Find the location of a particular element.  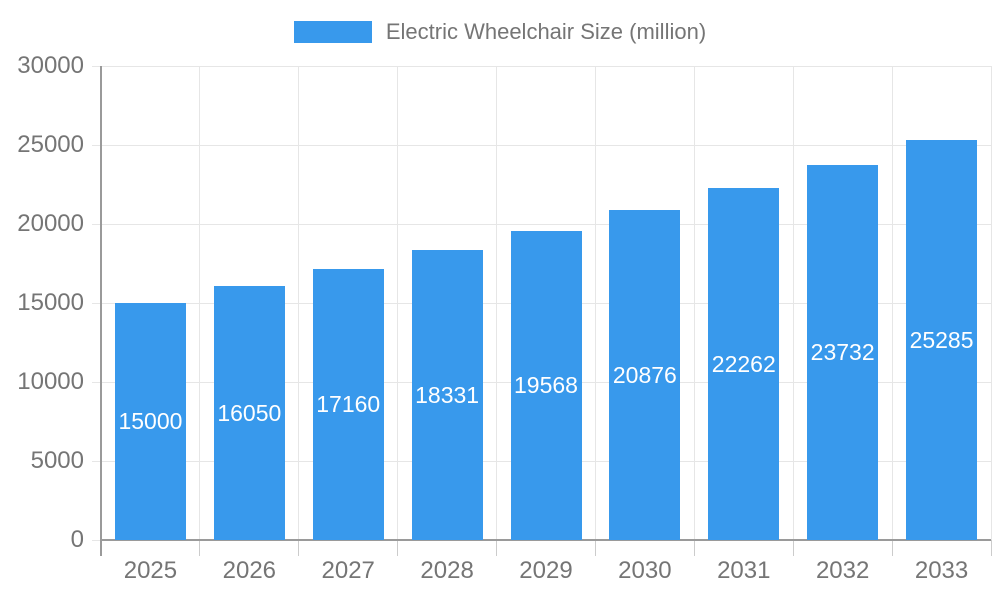

x-axis-label: 2030 is located at coordinates (645, 570).